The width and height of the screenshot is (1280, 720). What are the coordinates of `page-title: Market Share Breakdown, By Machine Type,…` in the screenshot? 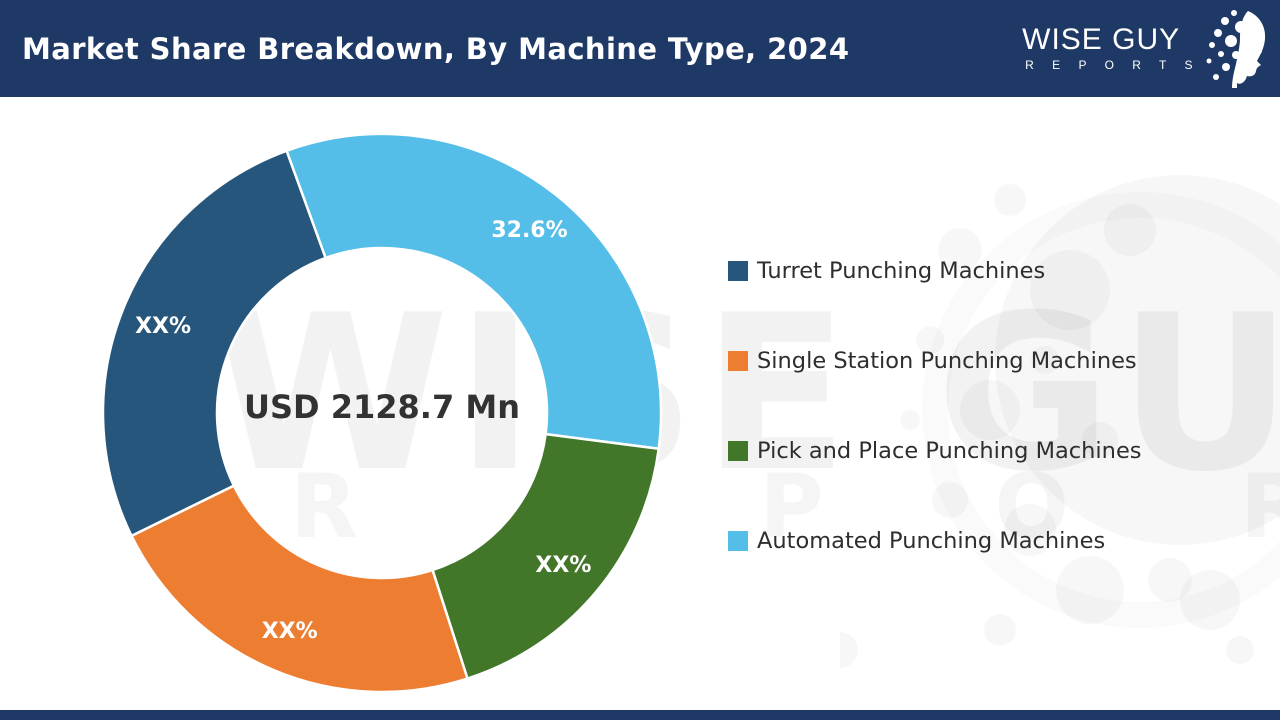 It's located at (436, 48).